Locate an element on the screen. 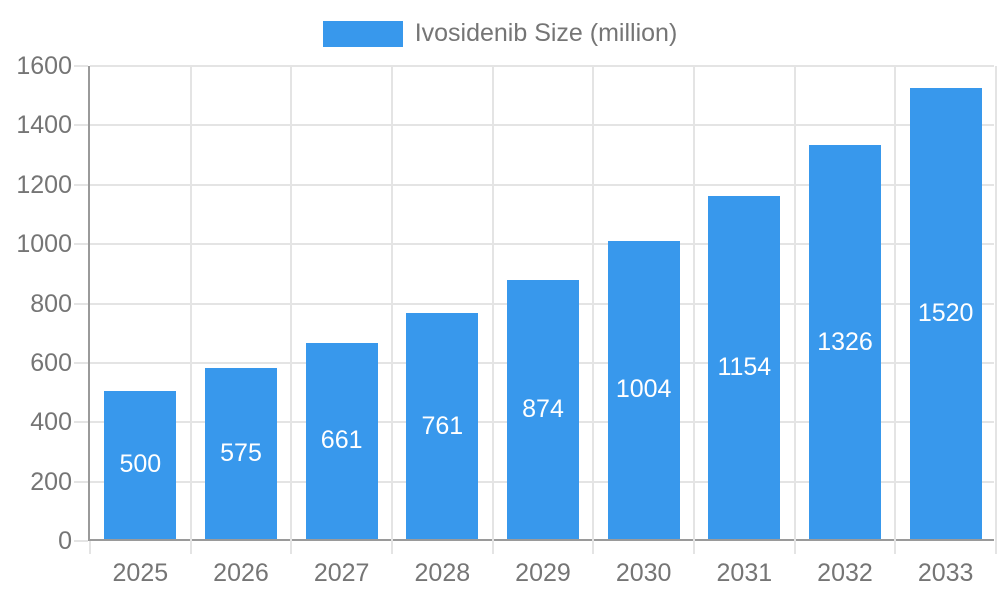 The height and width of the screenshot is (600, 1000). bar-2026: 575 is located at coordinates (241, 453).